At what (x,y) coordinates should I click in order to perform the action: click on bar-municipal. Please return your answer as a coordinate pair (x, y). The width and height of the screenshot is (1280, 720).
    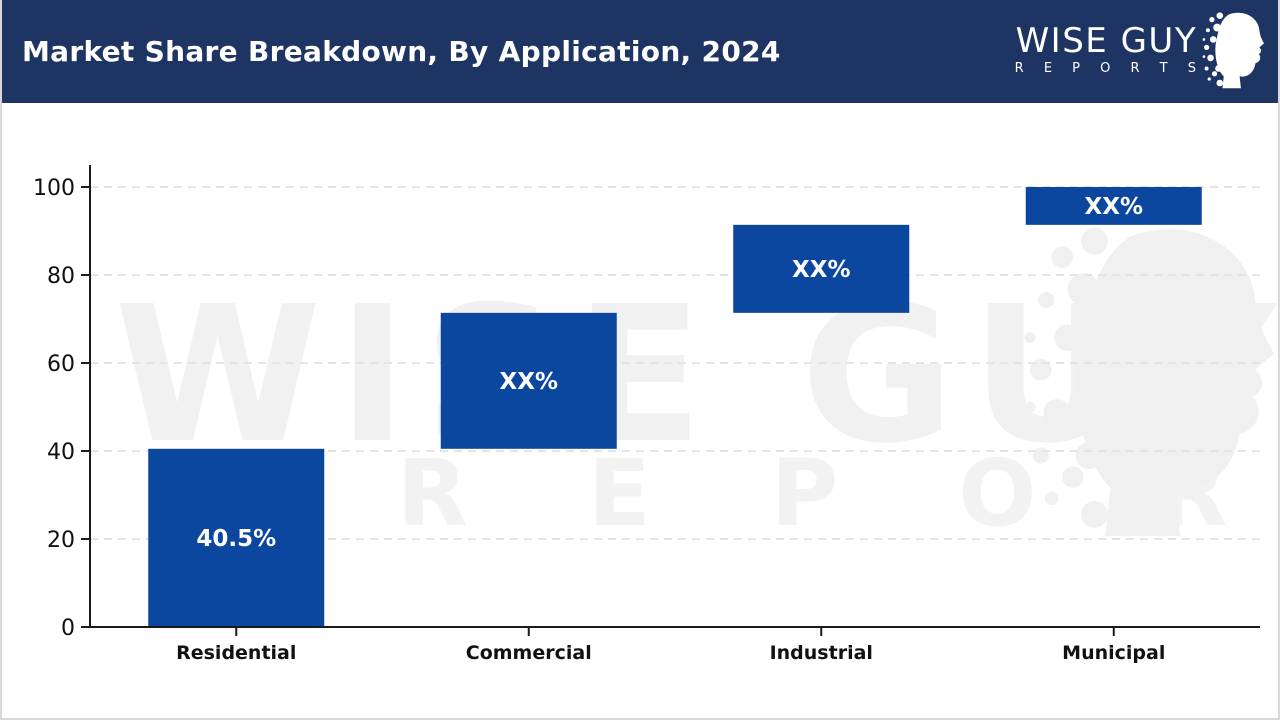
    Looking at the image, I should click on (1113, 206).